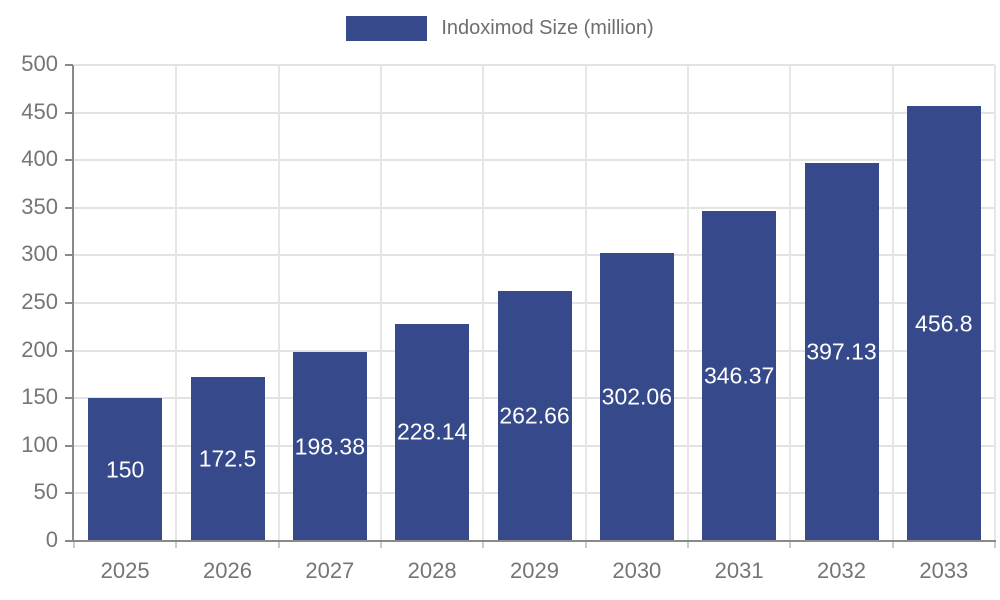 The width and height of the screenshot is (1000, 600). I want to click on bar-value-label: 346.37, so click(739, 375).